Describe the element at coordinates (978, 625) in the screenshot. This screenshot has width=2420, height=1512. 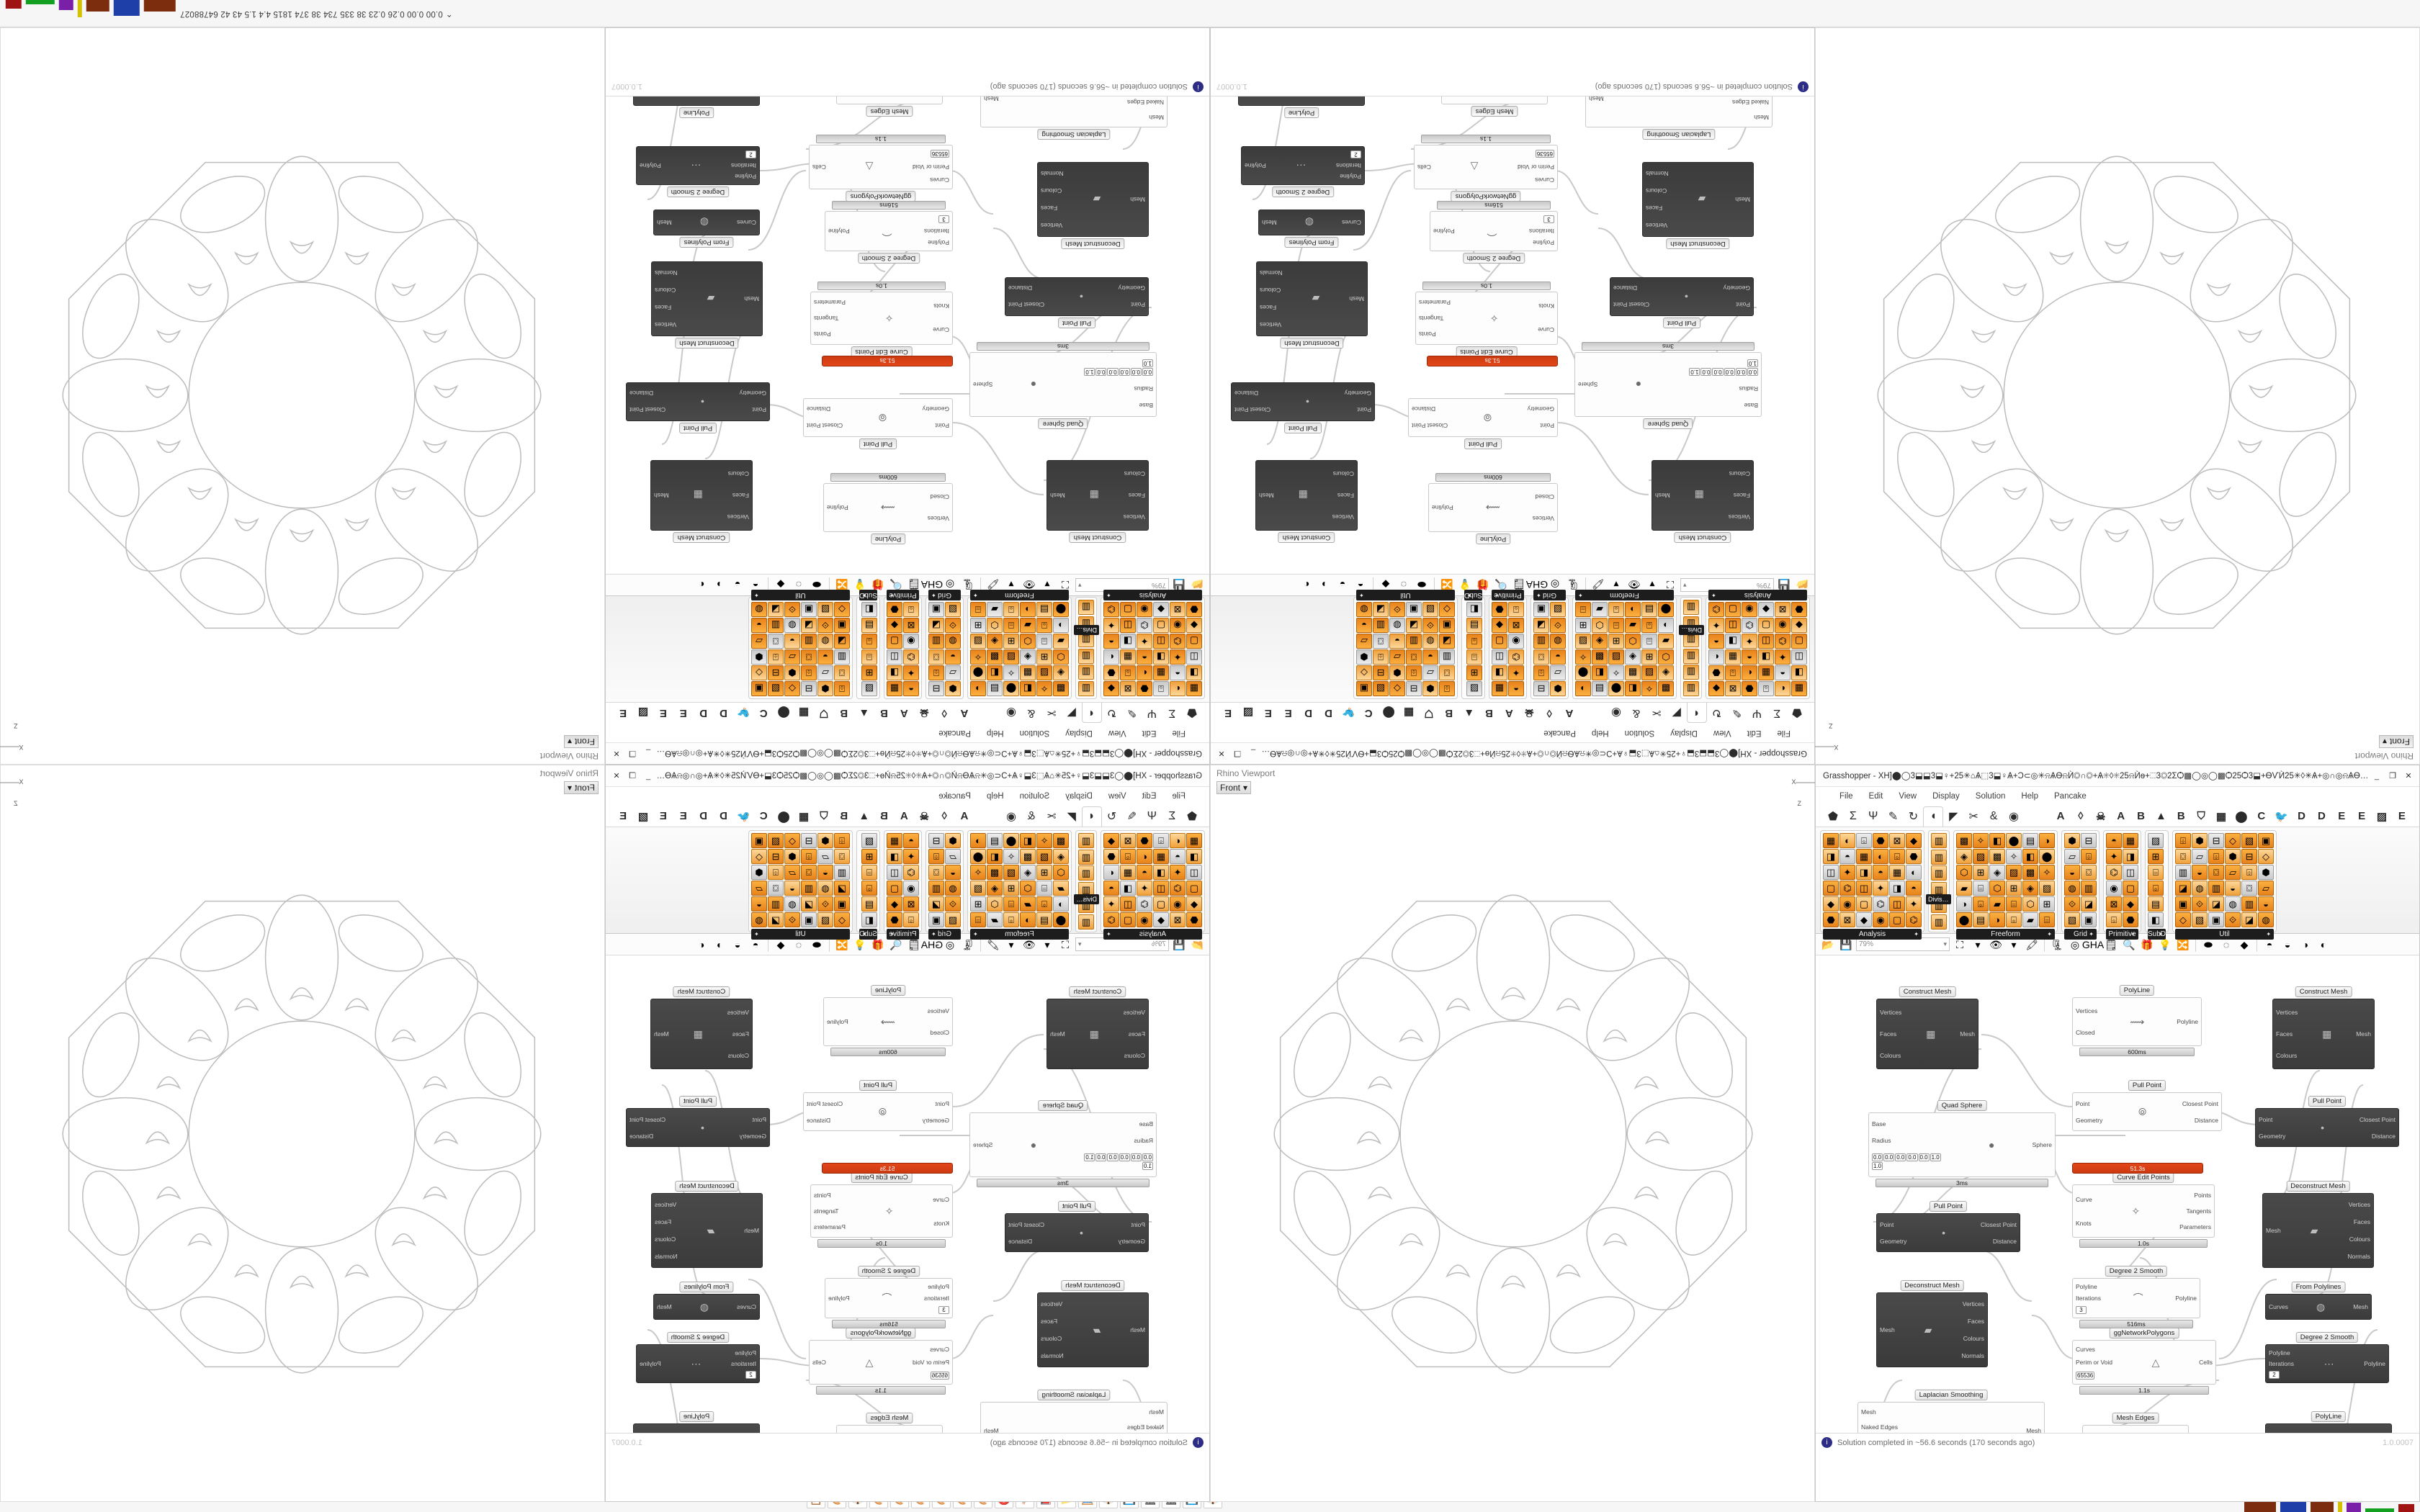
I see `component-icon: ⊞` at that location.